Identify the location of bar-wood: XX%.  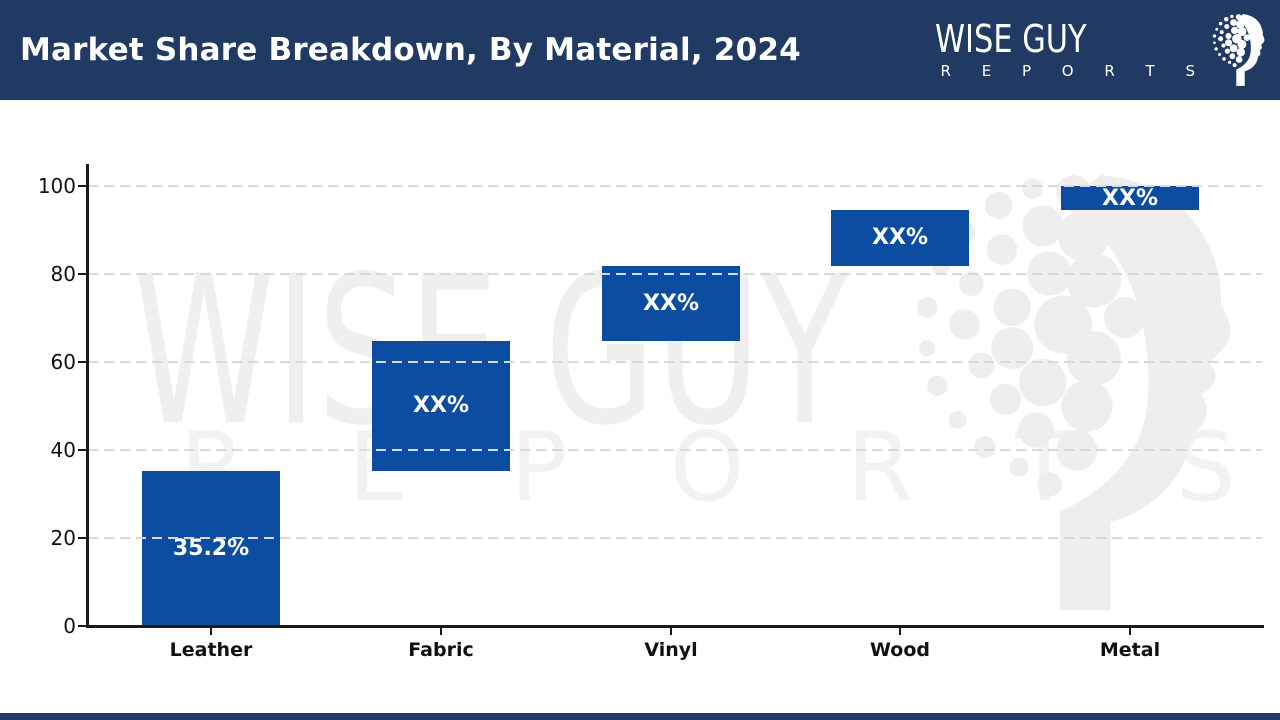
(900, 238).